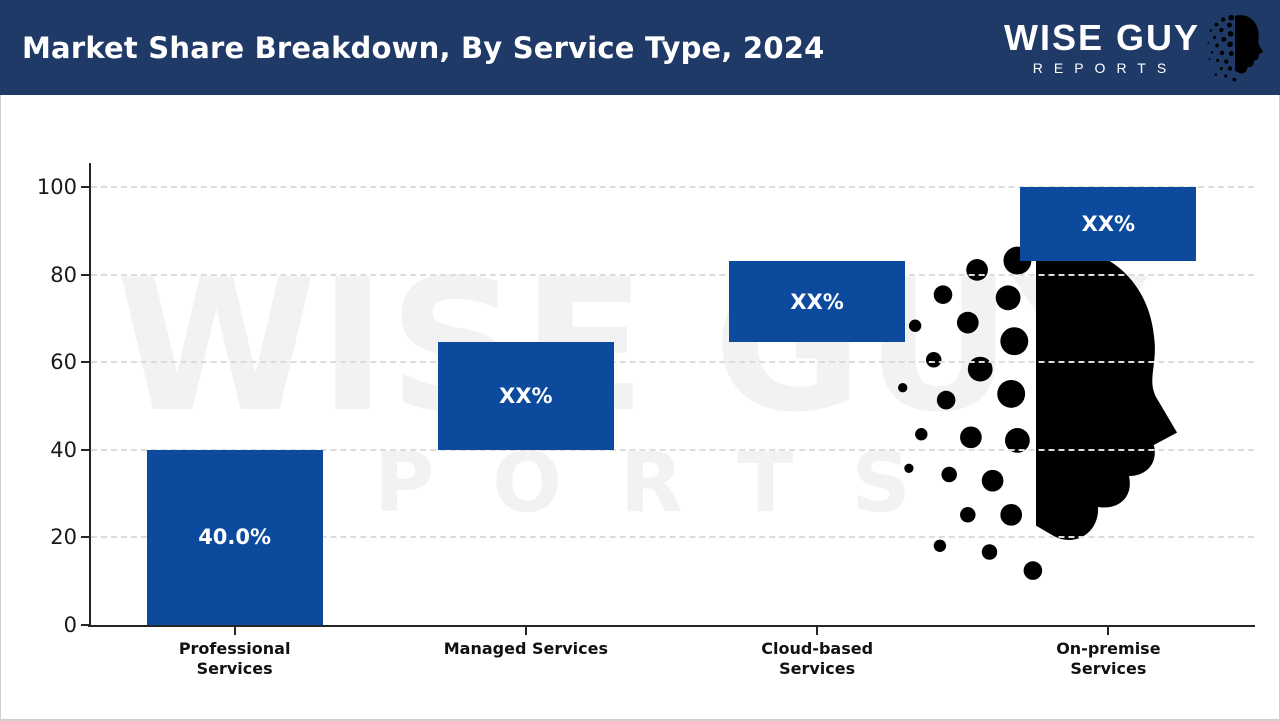 The height and width of the screenshot is (721, 1280). What do you see at coordinates (1108, 648) in the screenshot?
I see `x-axis-label-line: On-premise` at bounding box center [1108, 648].